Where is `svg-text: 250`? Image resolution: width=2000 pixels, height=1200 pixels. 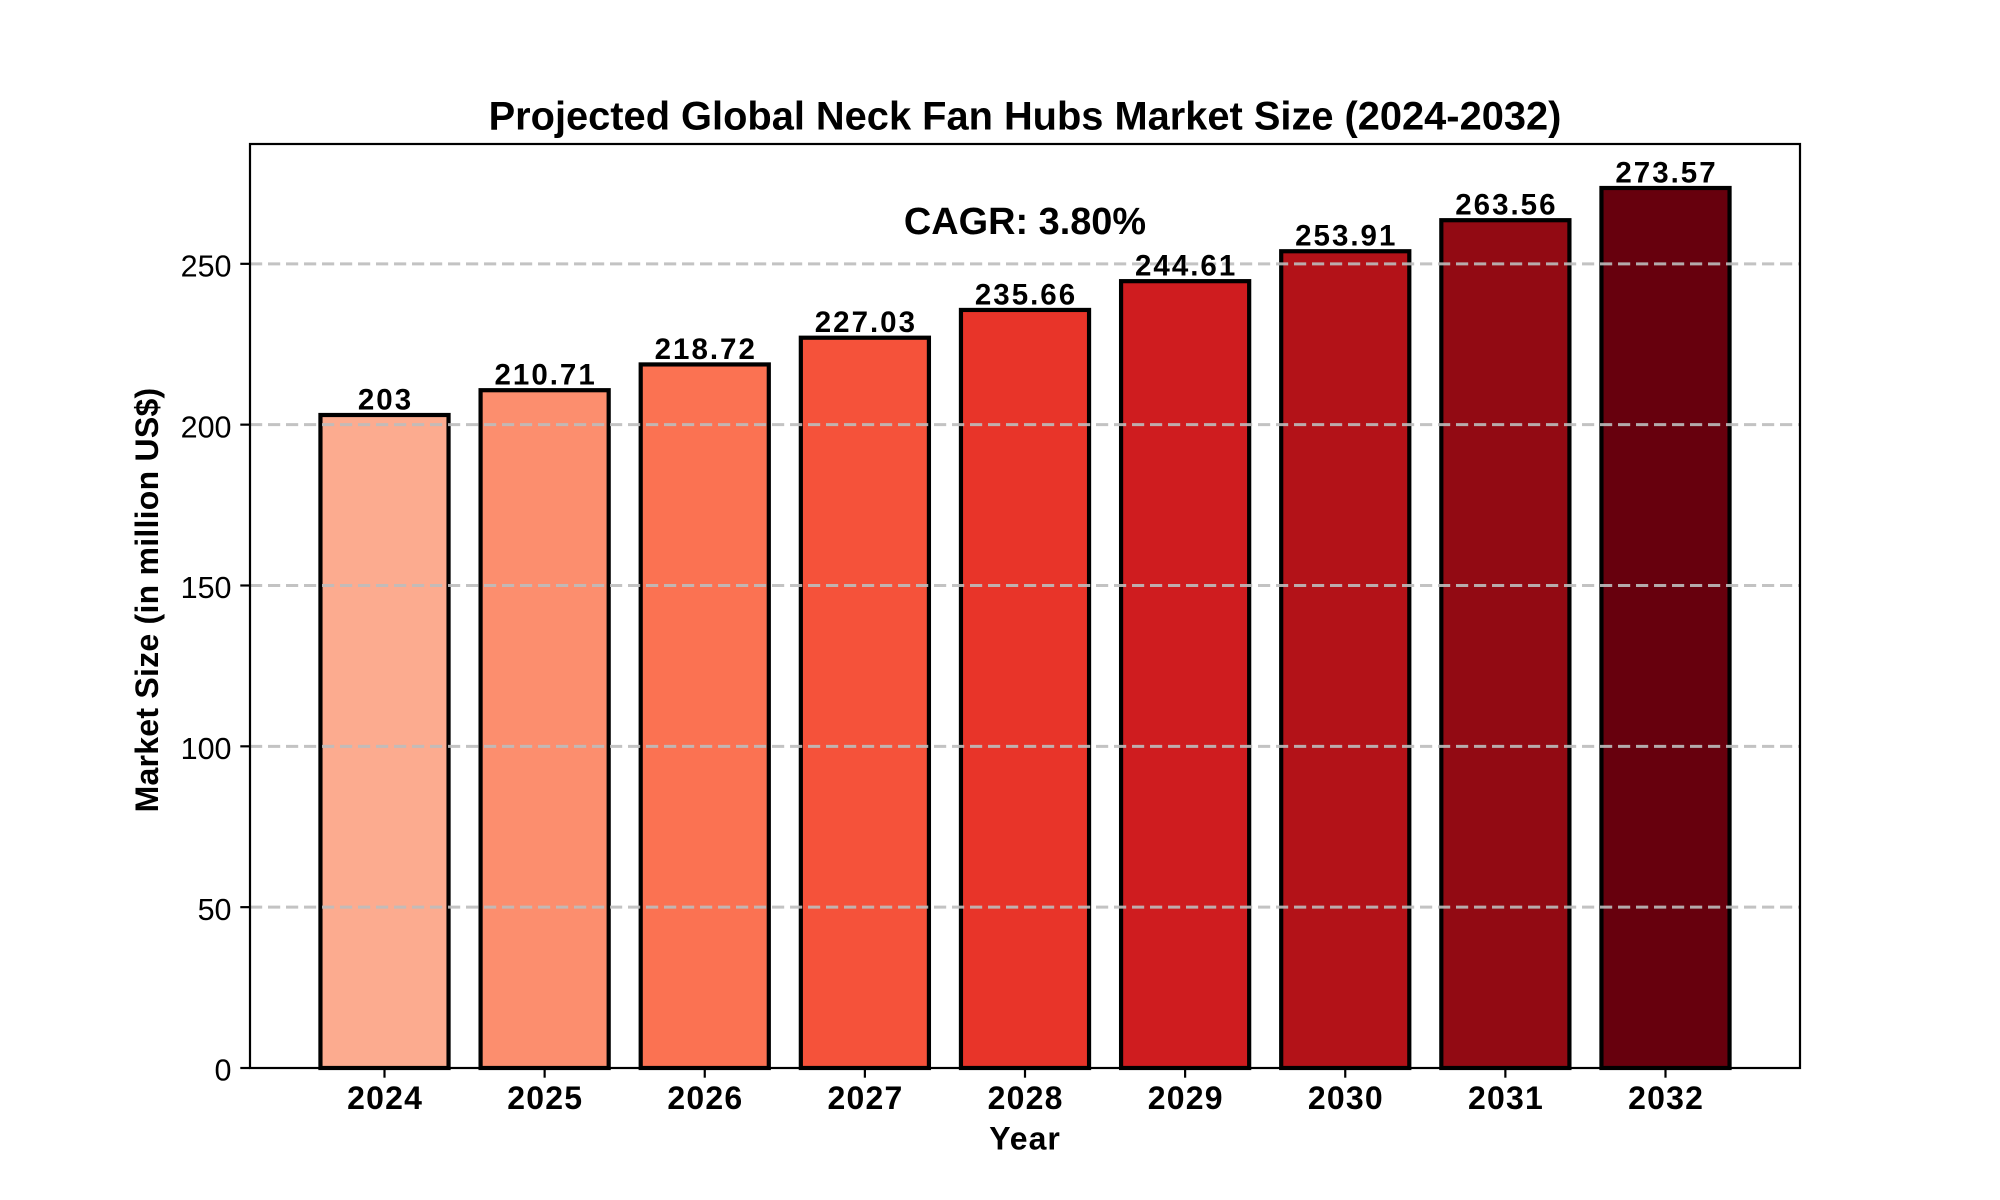 svg-text: 250 is located at coordinates (206, 267).